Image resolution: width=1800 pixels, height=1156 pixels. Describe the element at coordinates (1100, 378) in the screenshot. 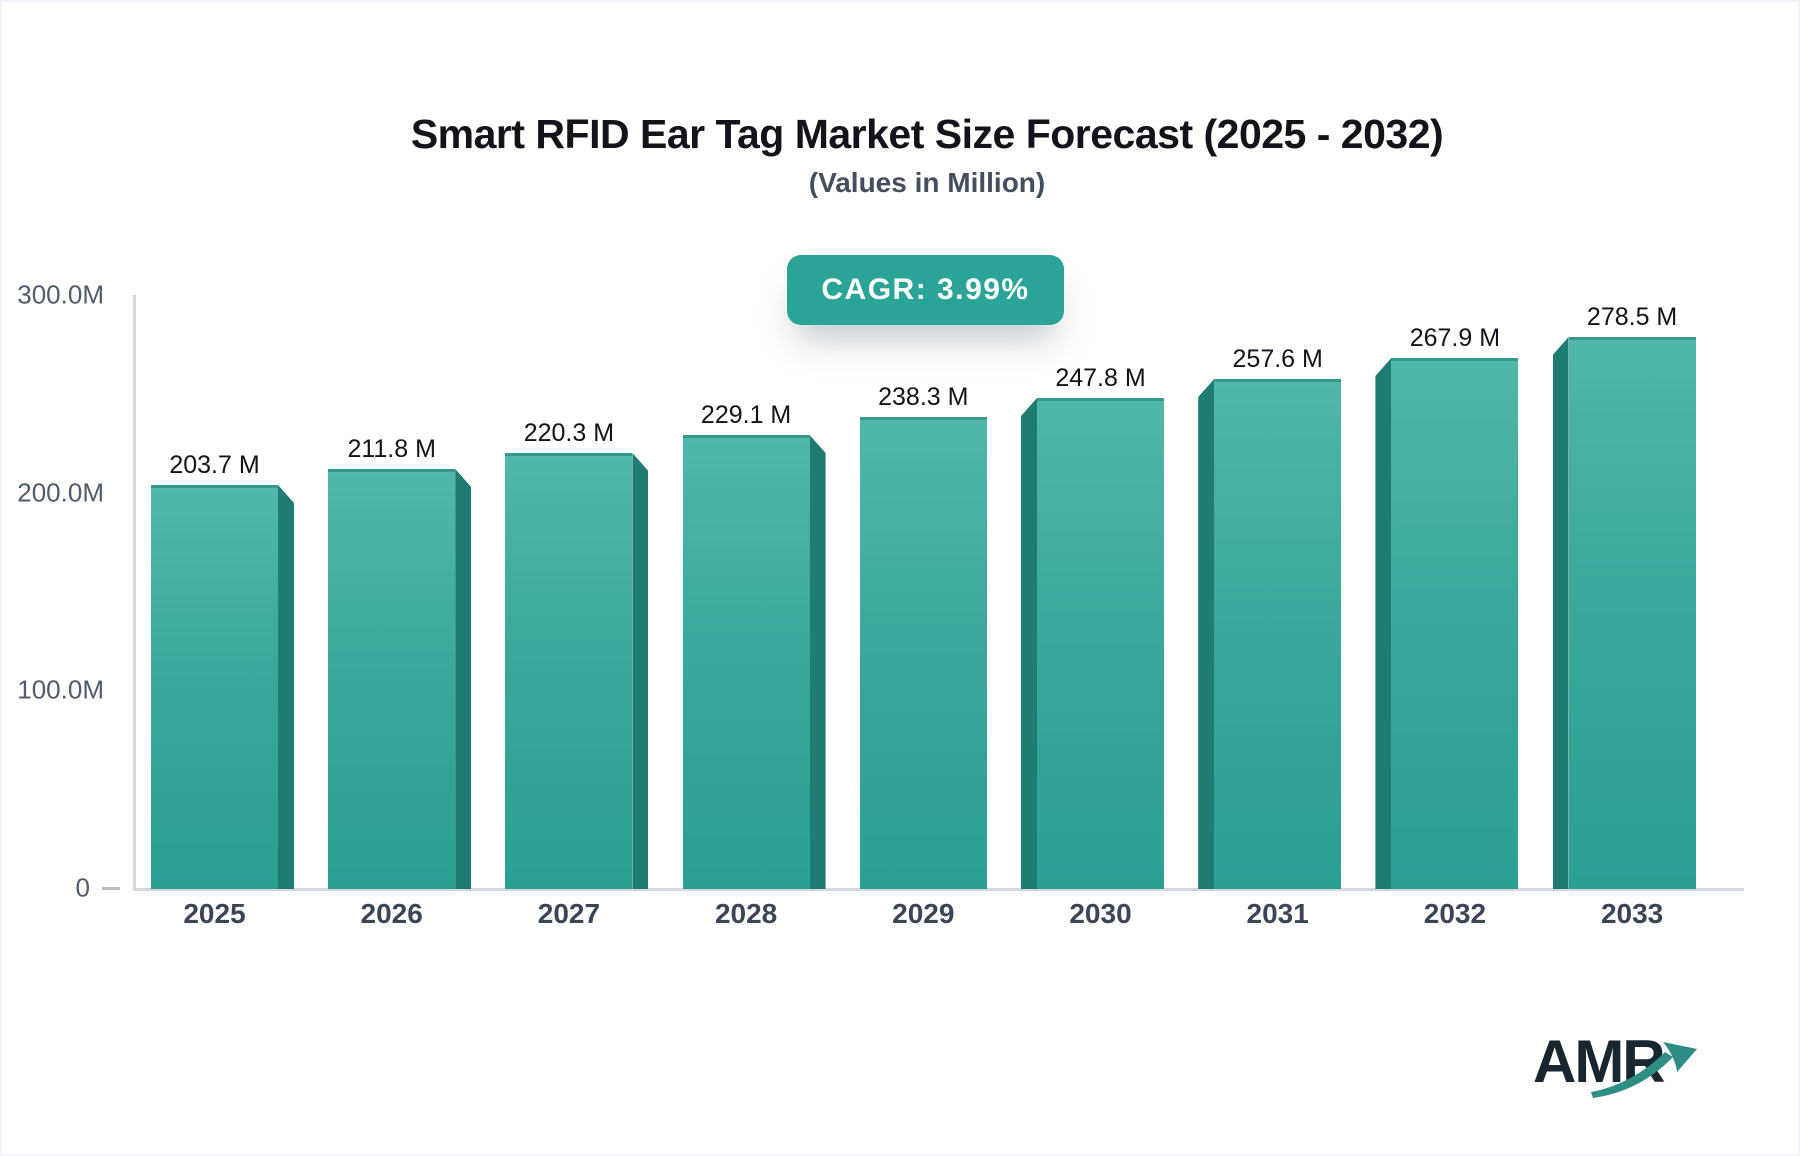

I see `bar-value-label: 247.8 M` at that location.